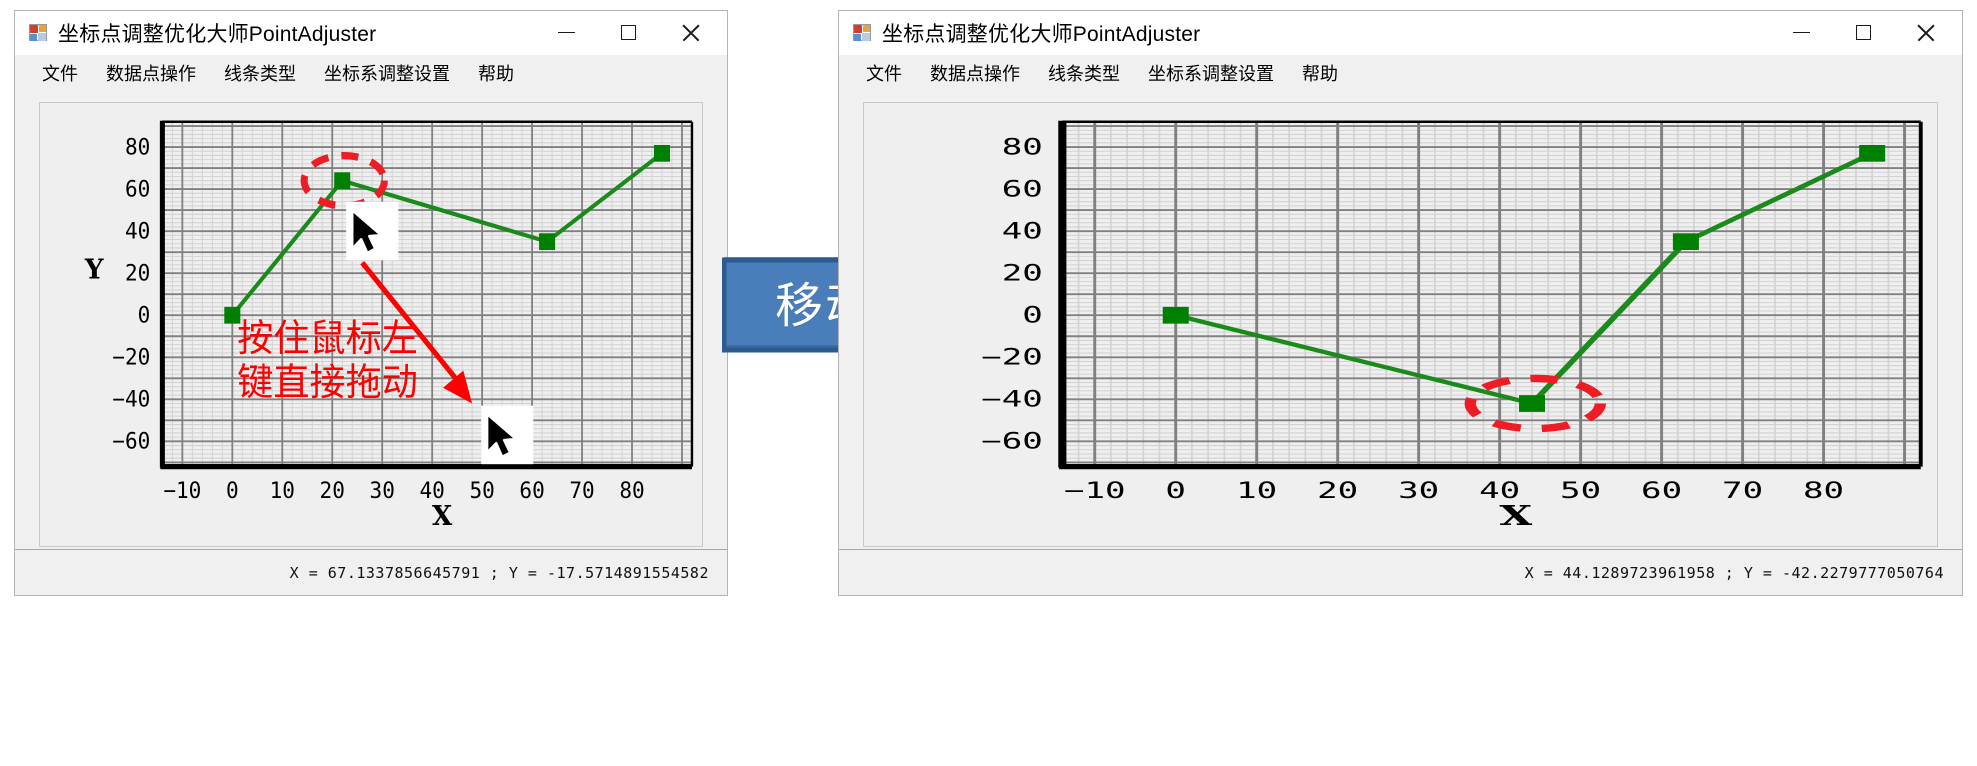 This screenshot has width=1977, height=766. I want to click on menubar-before: 文件 数据点操作 线条类型 坐标系调整设置 帮助, so click(371, 72).